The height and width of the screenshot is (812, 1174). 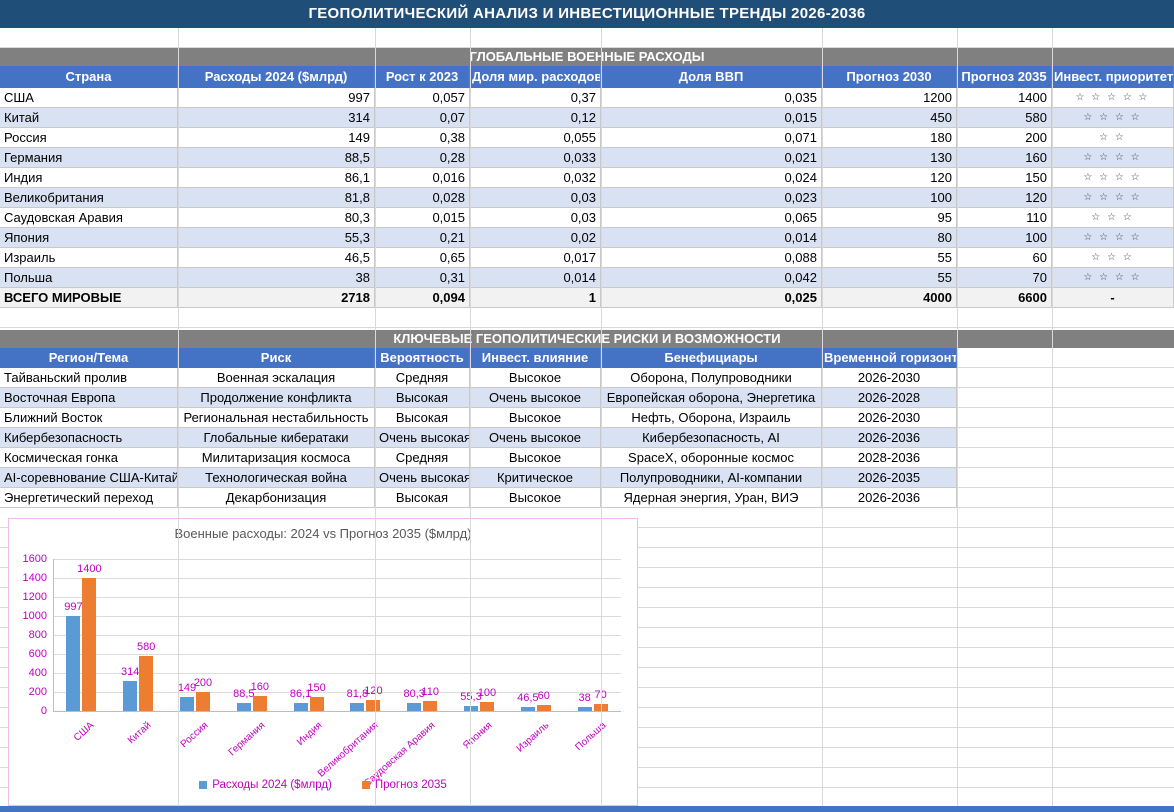 What do you see at coordinates (89, 298) in the screenshot?
I see `table-cell: ВСЕГО МИРОВЫЕ` at bounding box center [89, 298].